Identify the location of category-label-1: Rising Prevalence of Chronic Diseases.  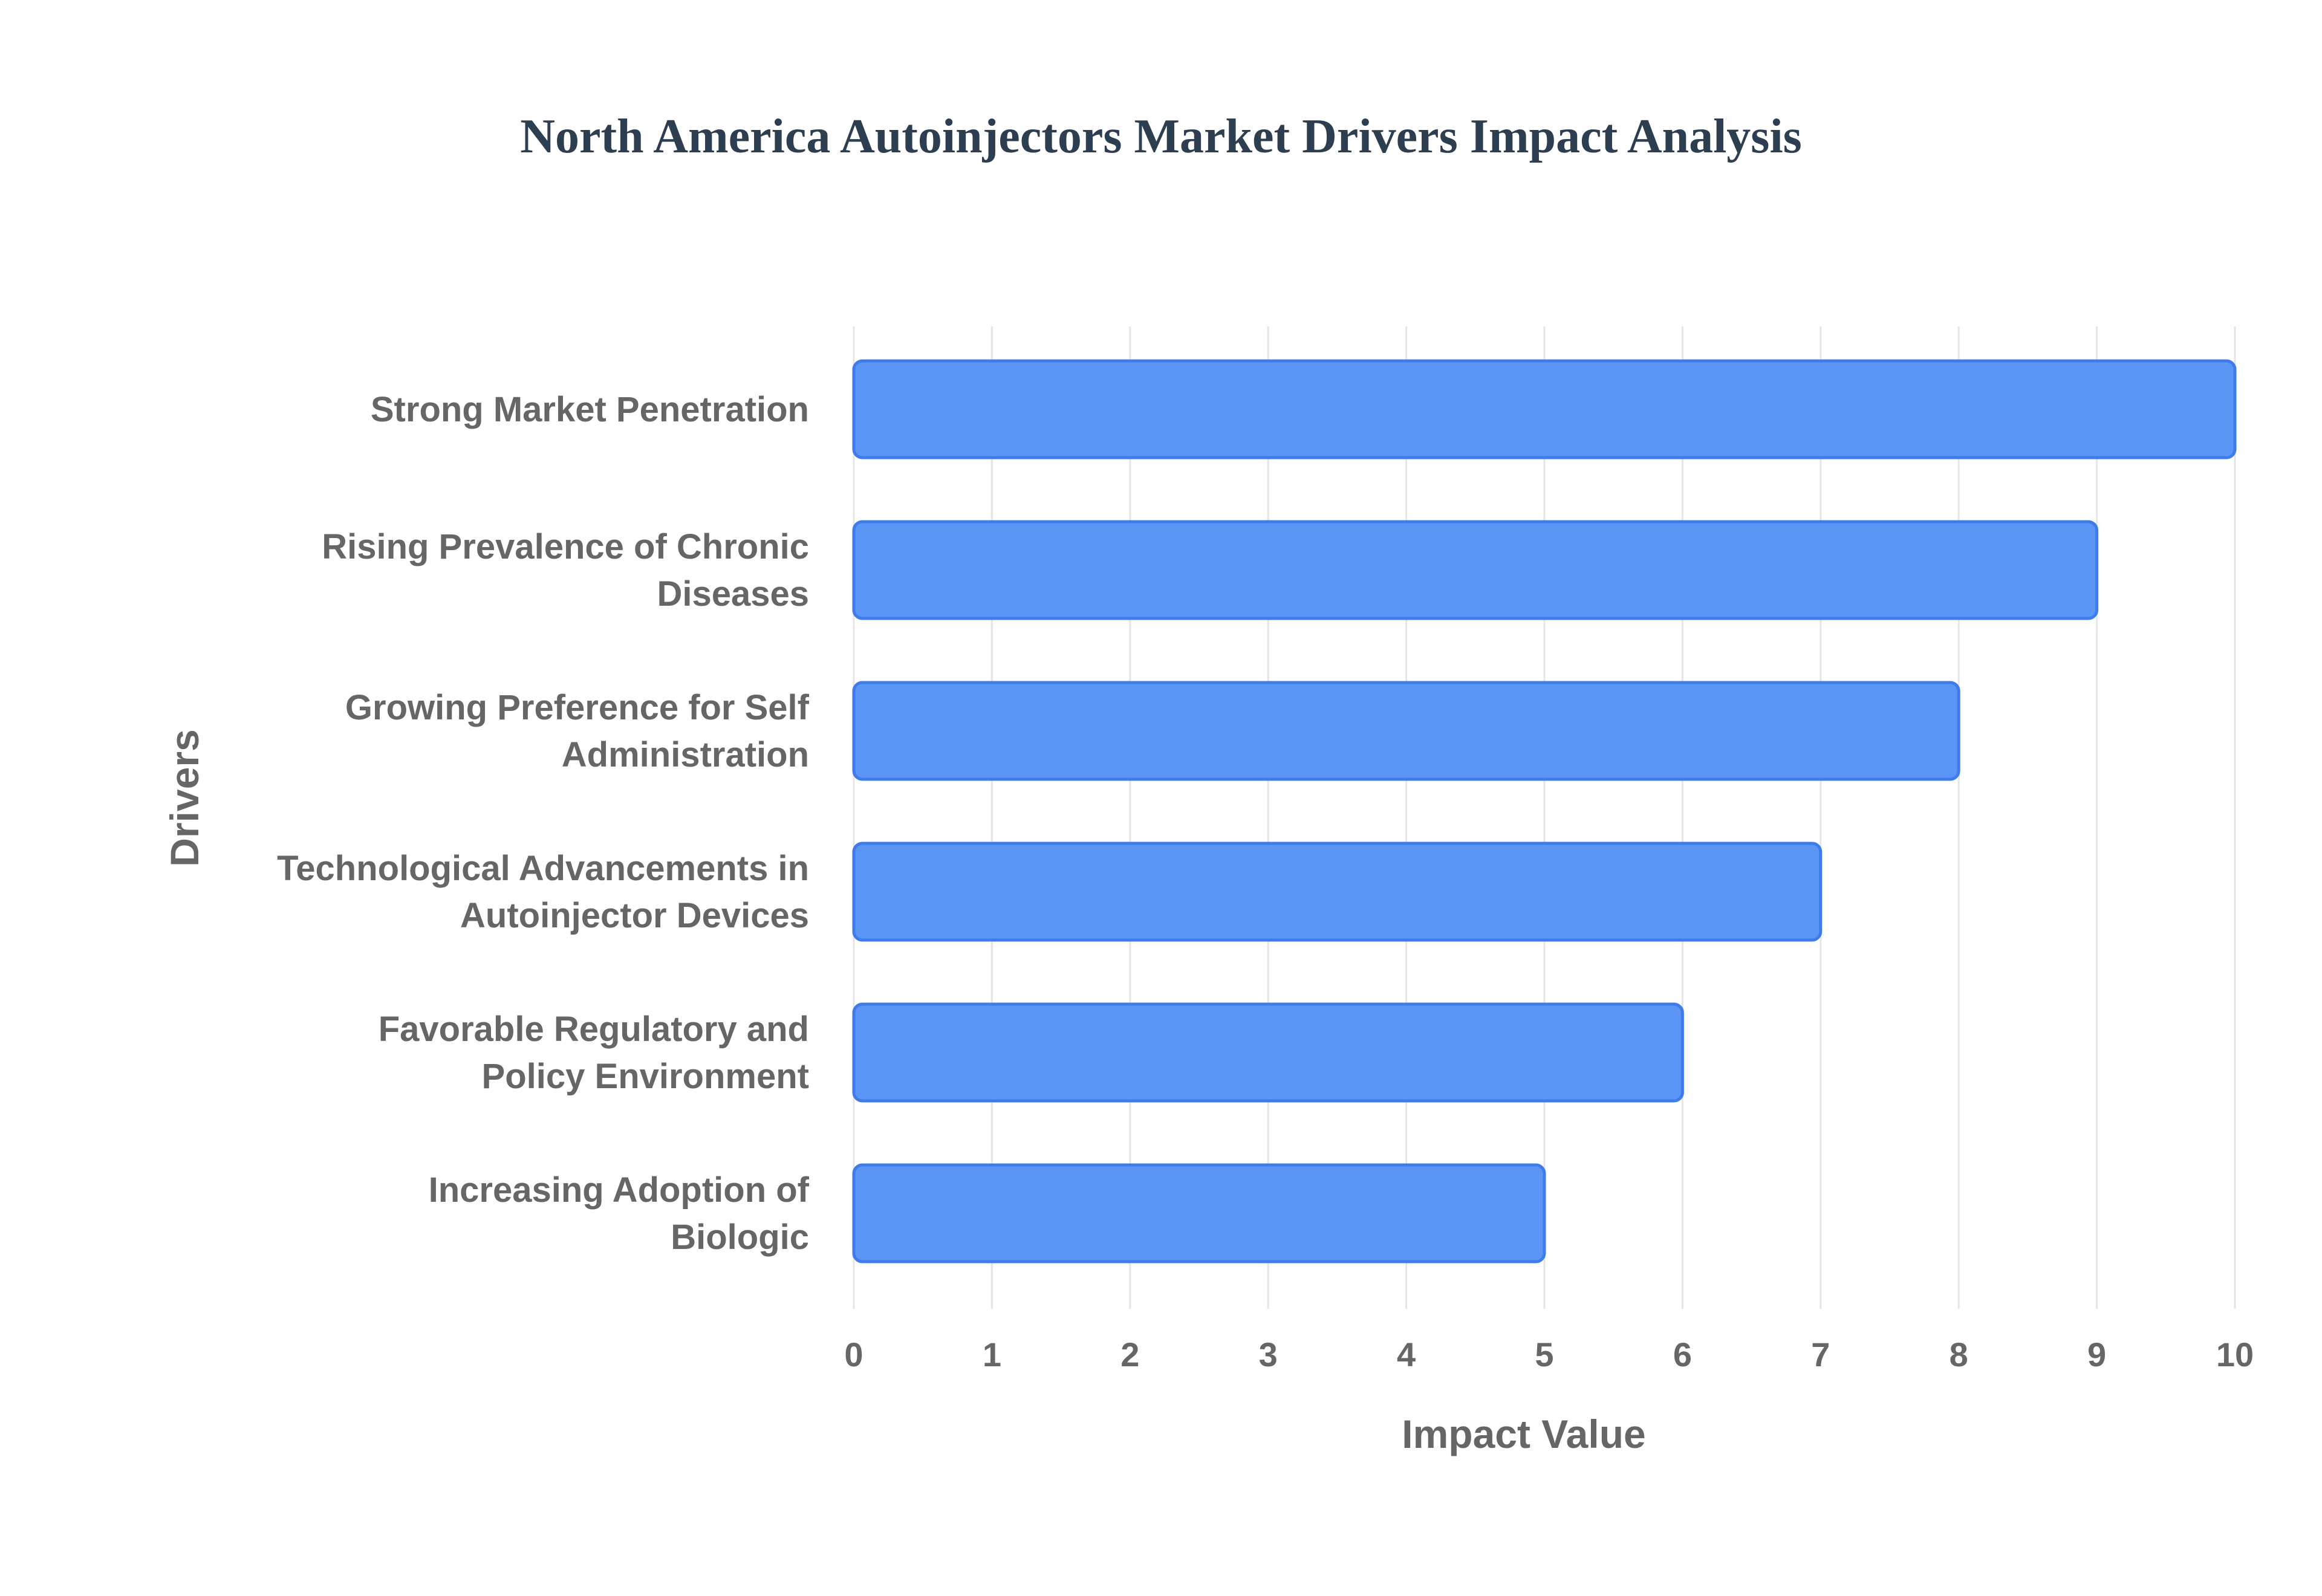
(565, 570).